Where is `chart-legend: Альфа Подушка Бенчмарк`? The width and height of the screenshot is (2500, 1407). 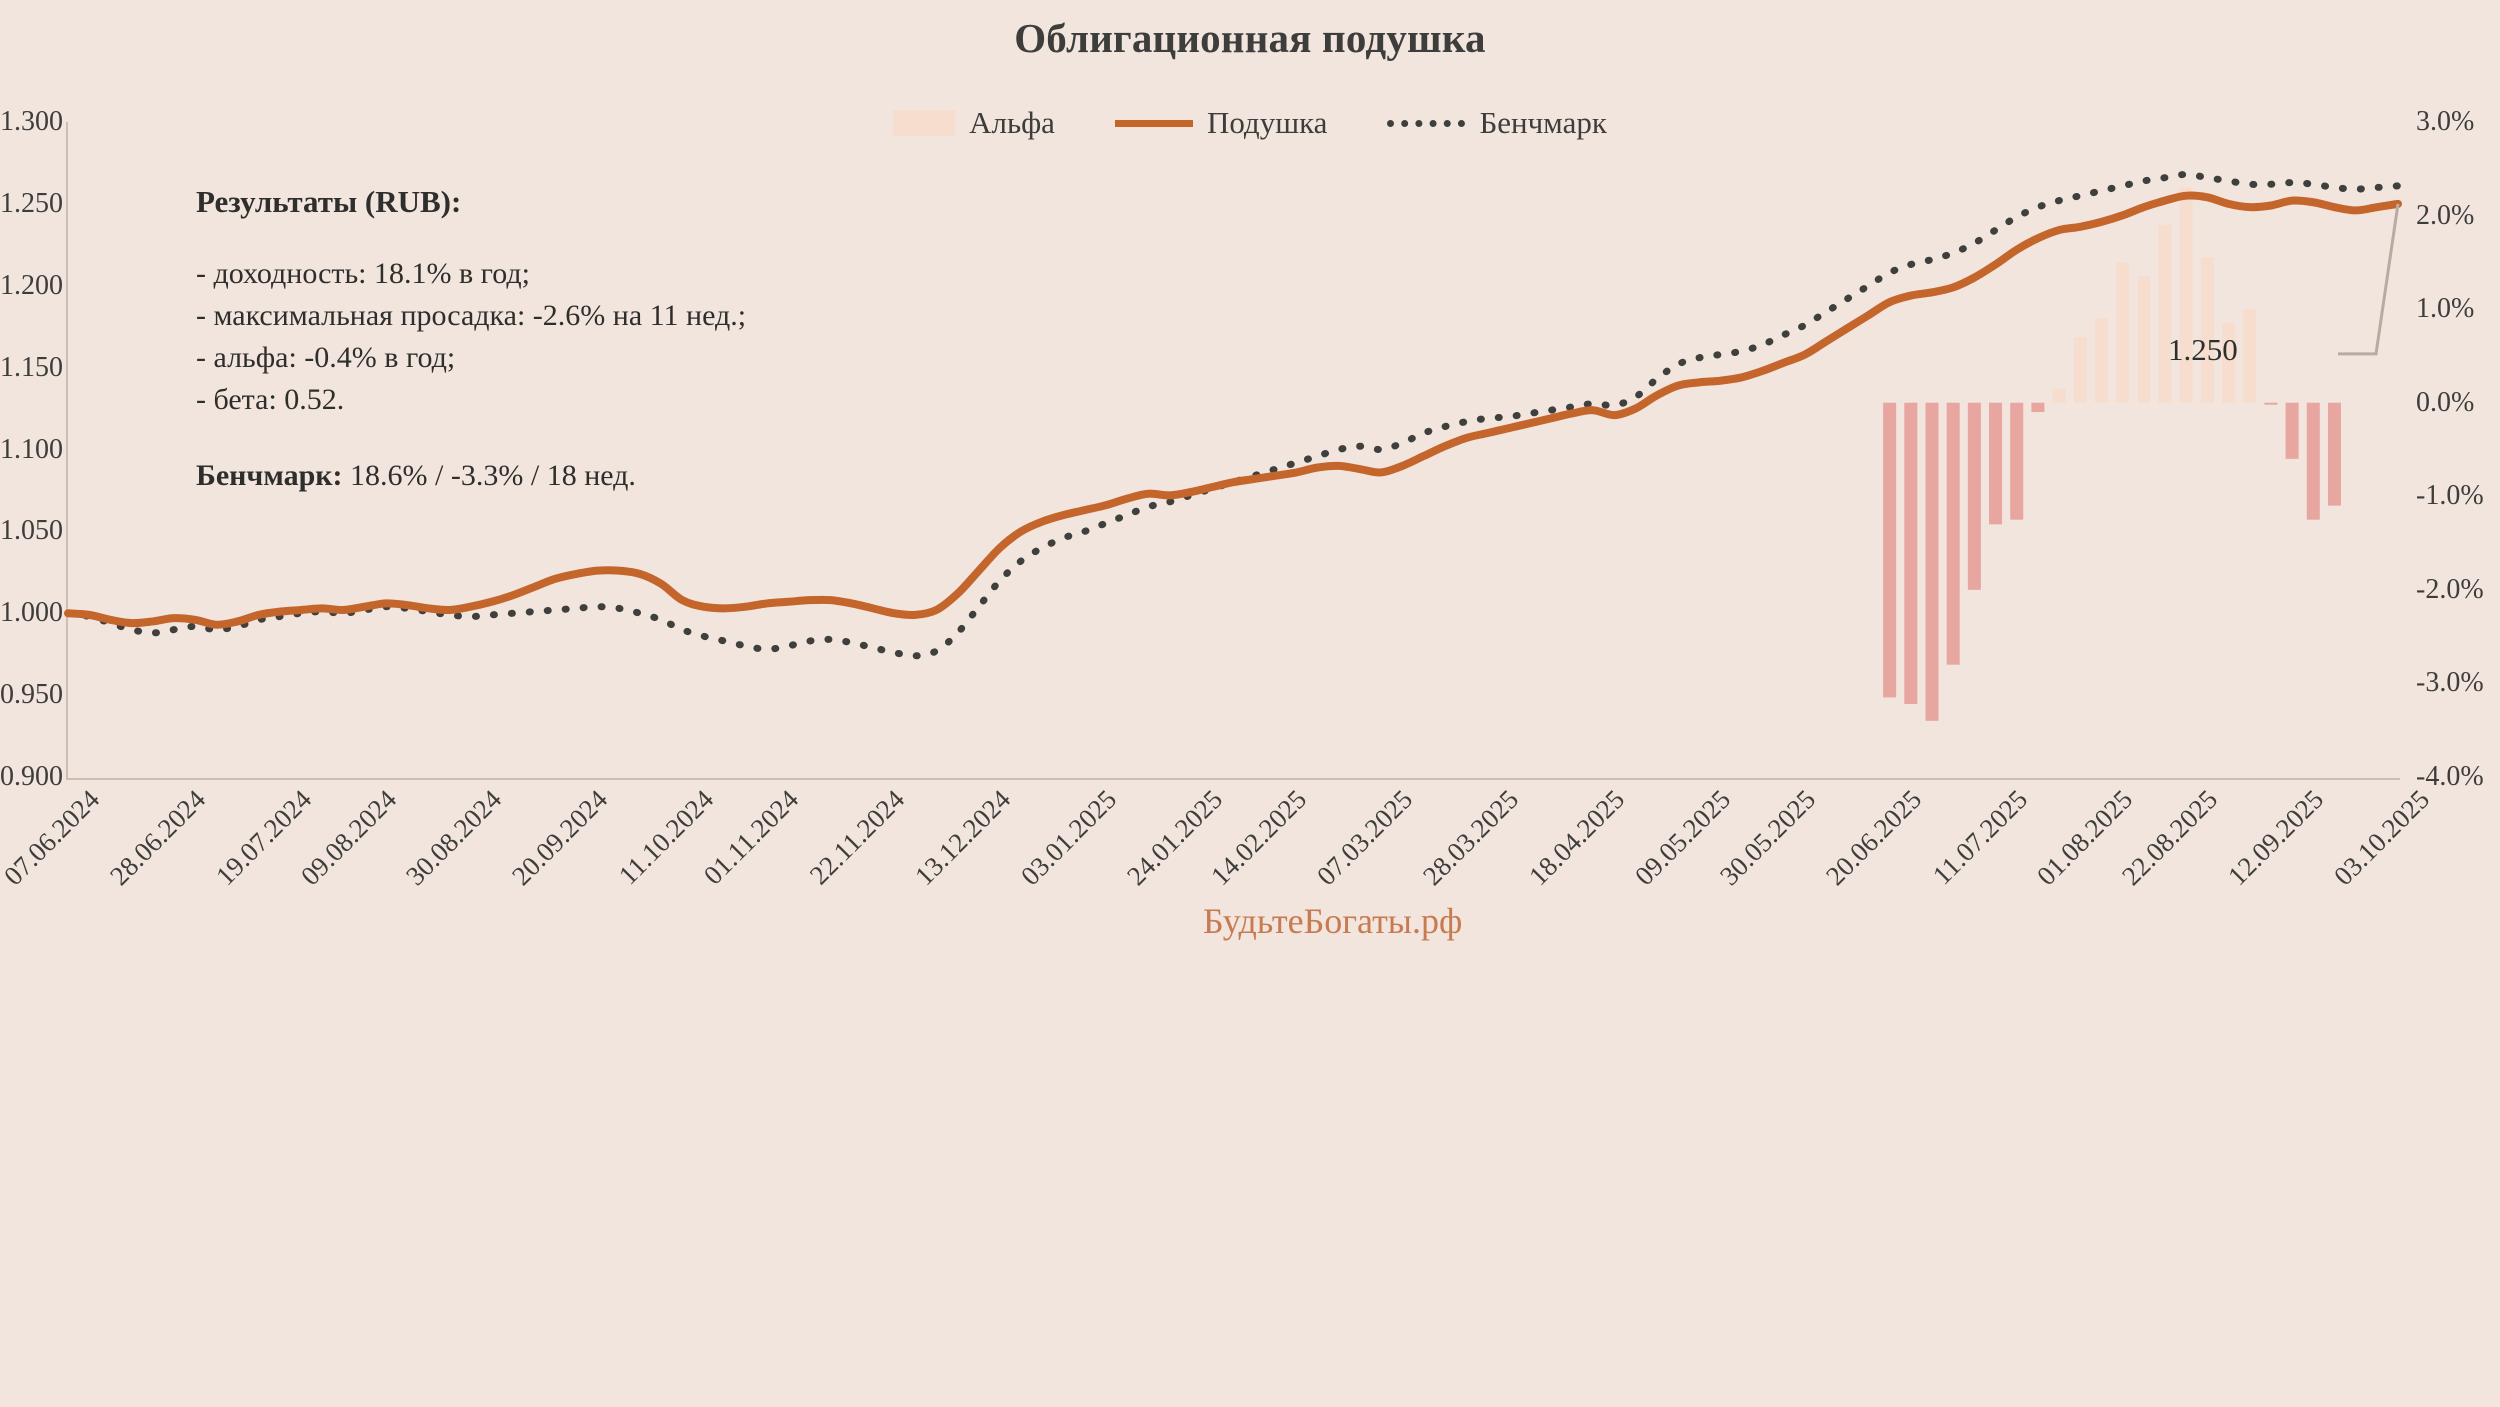 chart-legend: Альфа Подушка Бенчмарк is located at coordinates (1250, 123).